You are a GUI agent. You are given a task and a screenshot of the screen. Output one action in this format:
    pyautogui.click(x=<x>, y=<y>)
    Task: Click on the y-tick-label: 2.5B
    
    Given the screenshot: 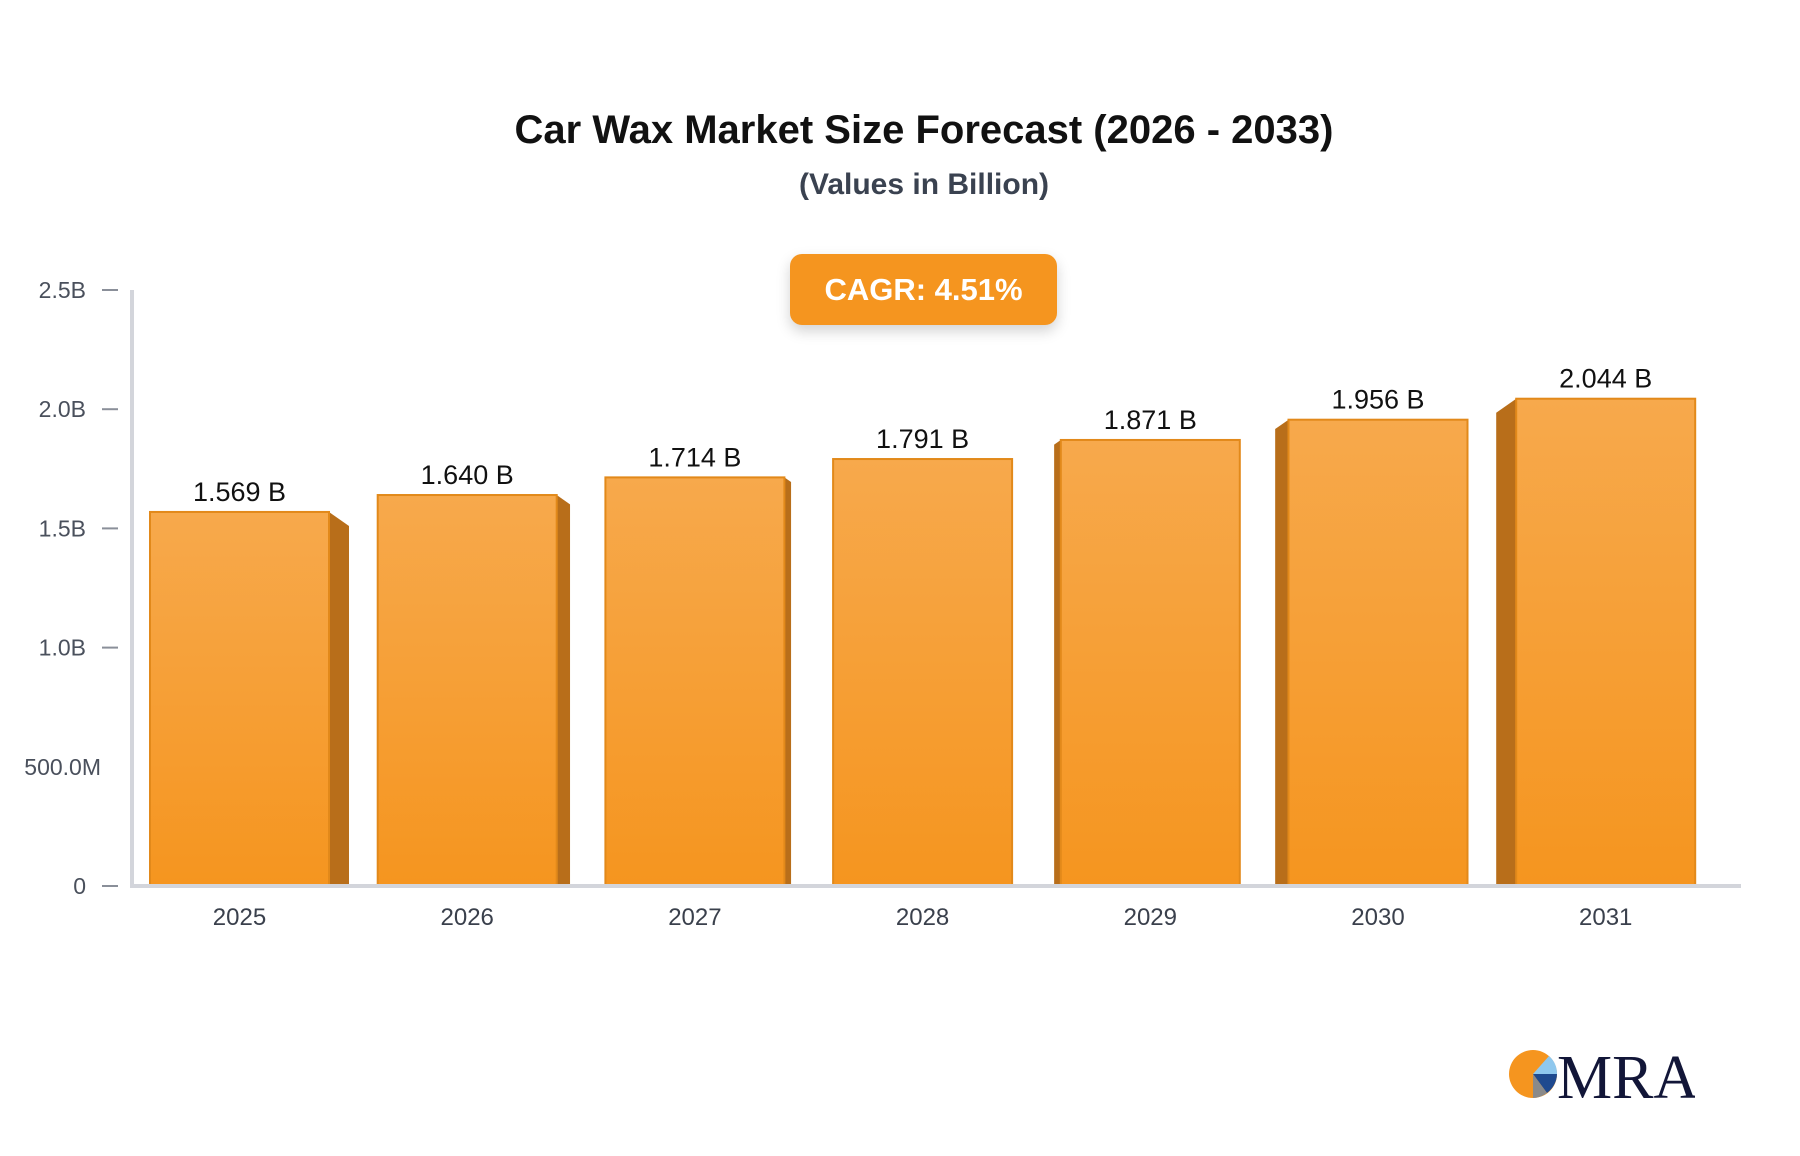 What is the action you would take?
    pyautogui.click(x=62, y=290)
    